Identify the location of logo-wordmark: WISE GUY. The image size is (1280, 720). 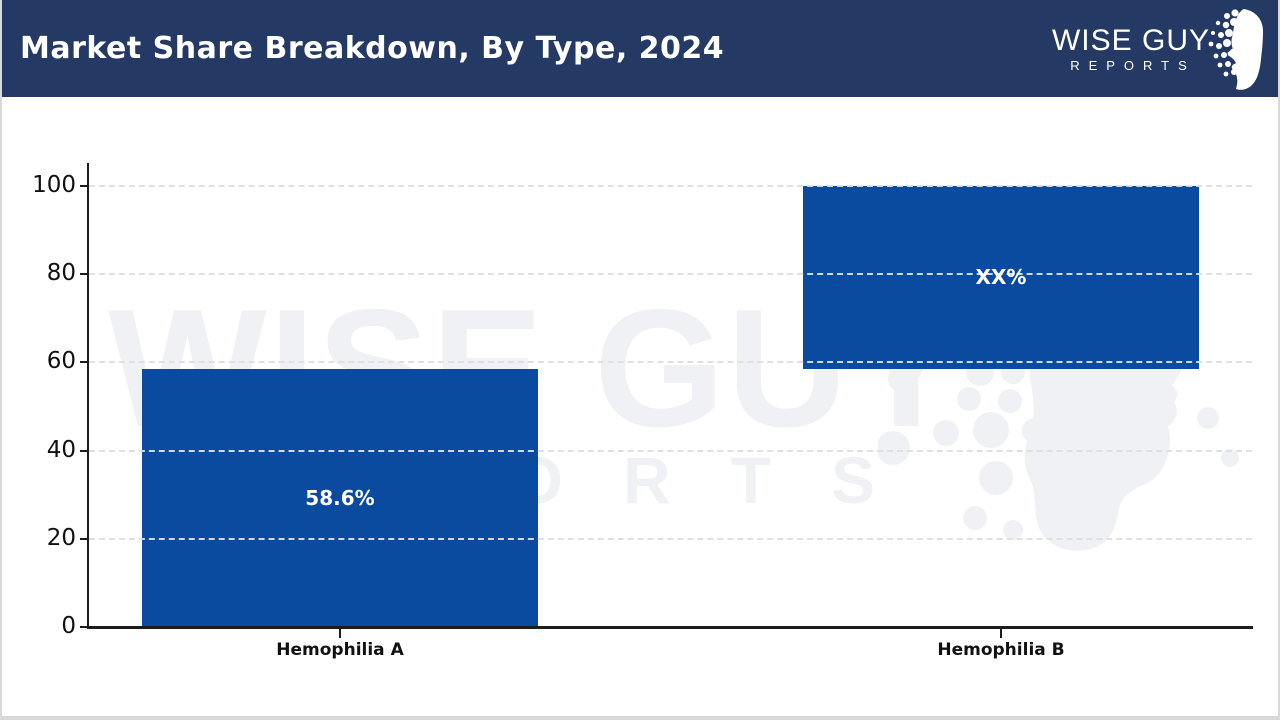
(1130, 40).